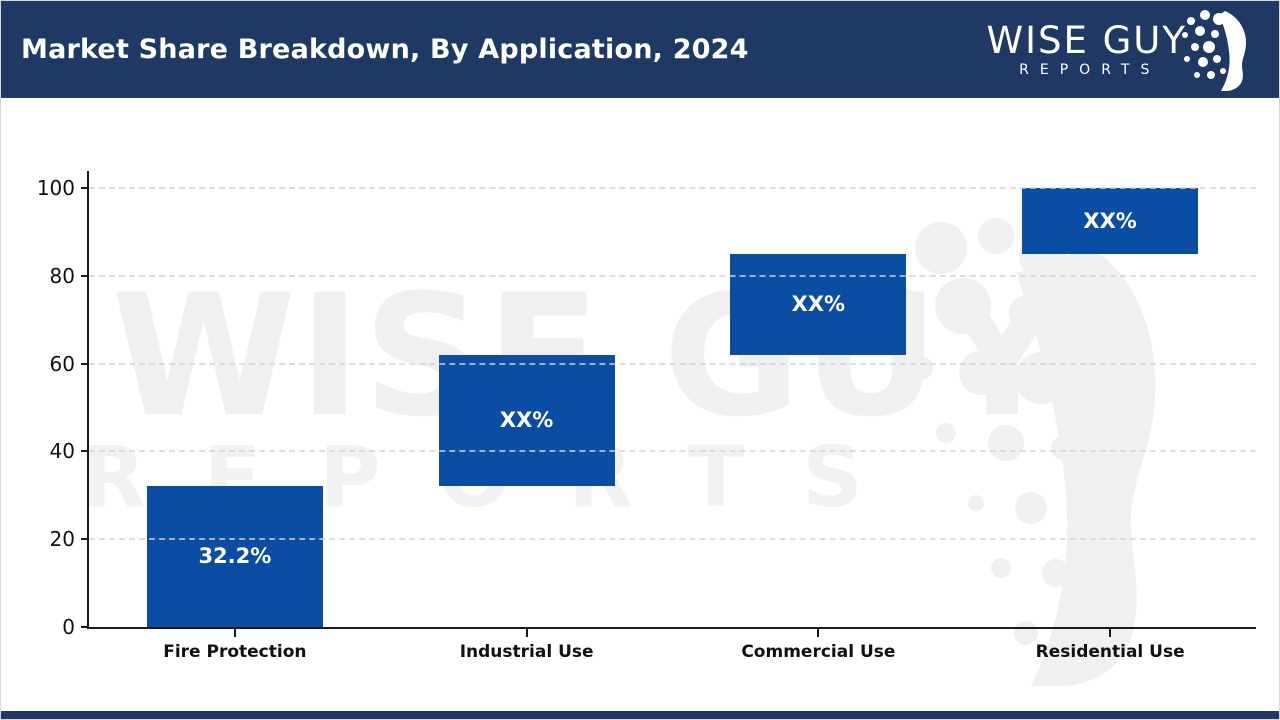 Image resolution: width=1280 pixels, height=720 pixels. I want to click on y-axis-tick-label: 80, so click(62, 275).